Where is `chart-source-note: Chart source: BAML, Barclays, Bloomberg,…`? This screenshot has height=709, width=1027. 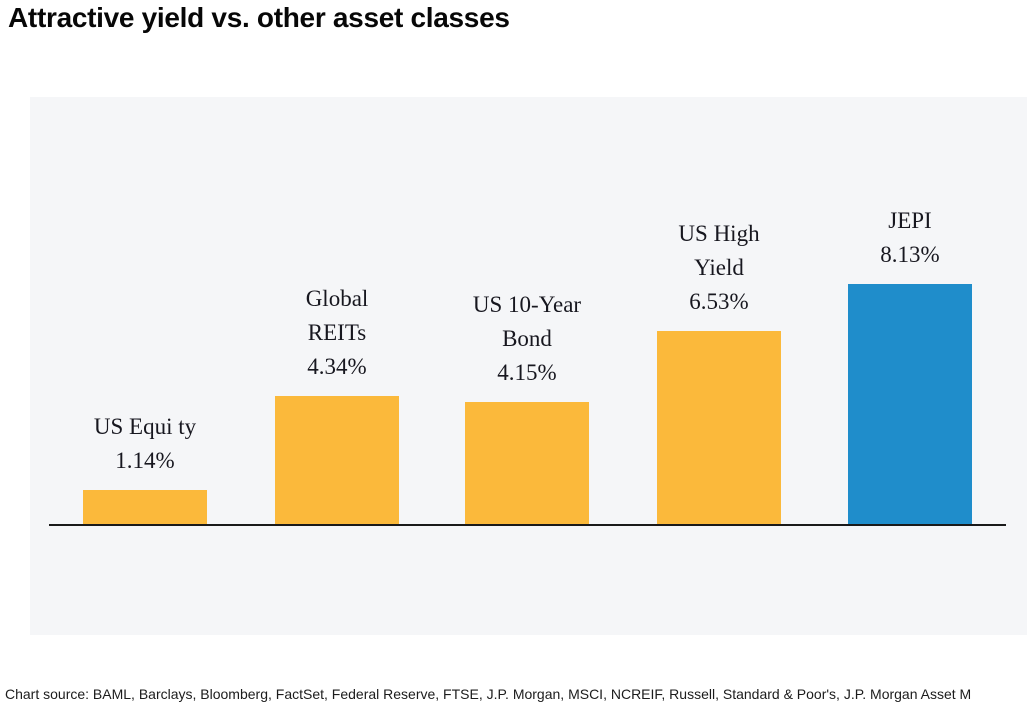
chart-source-note: Chart source: BAML, Barclays, Bloomberg,… is located at coordinates (488, 694).